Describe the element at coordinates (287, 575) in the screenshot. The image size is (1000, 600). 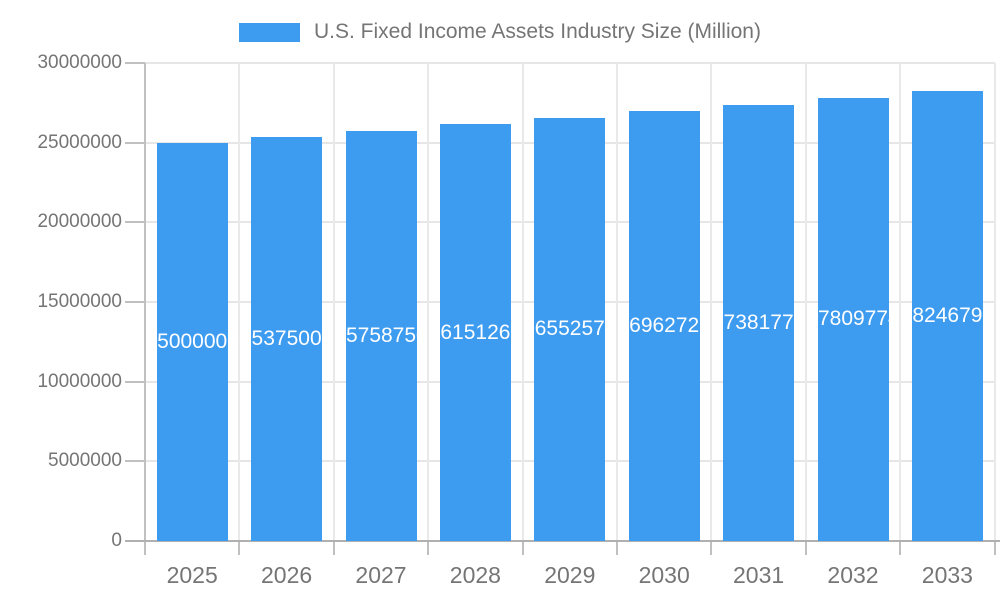
I see `x-axis-label: 2026` at that location.